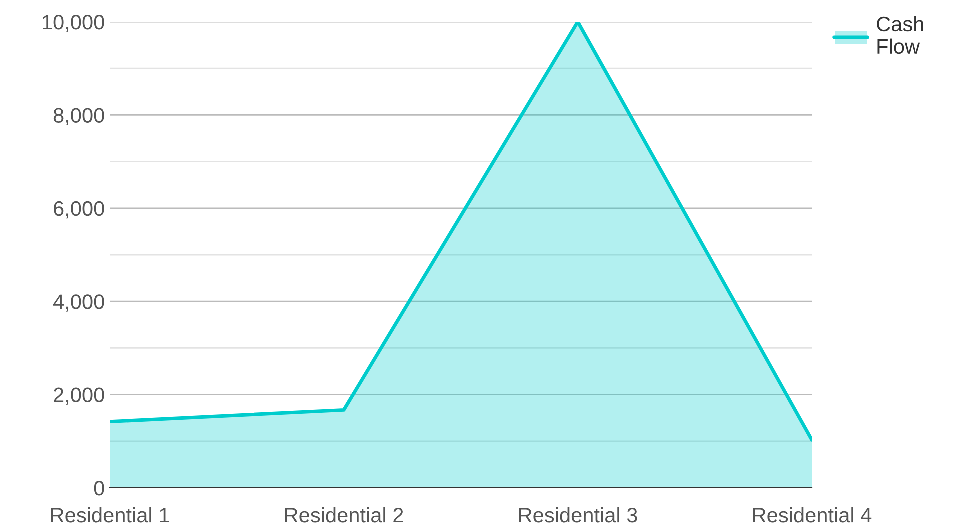 The height and width of the screenshot is (528, 955). What do you see at coordinates (79, 210) in the screenshot?
I see `y-tick-label: 6,000` at bounding box center [79, 210].